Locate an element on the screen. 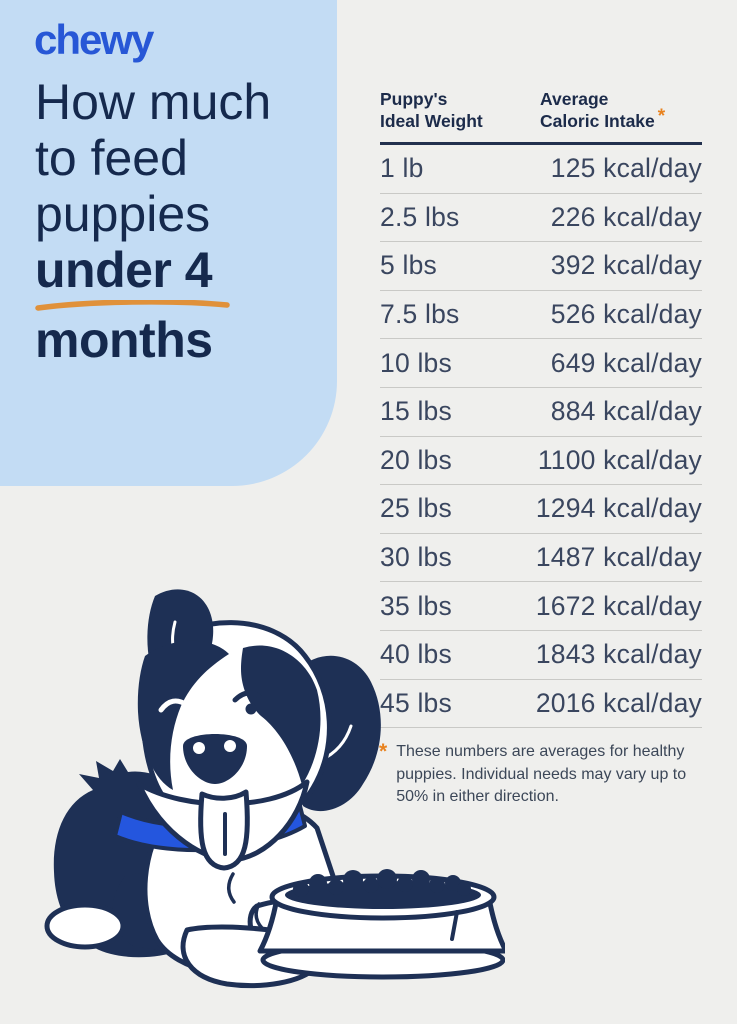 This screenshot has width=737, height=1024. table-row: 35 lbs 1672 kcal/day is located at coordinates (541, 606).